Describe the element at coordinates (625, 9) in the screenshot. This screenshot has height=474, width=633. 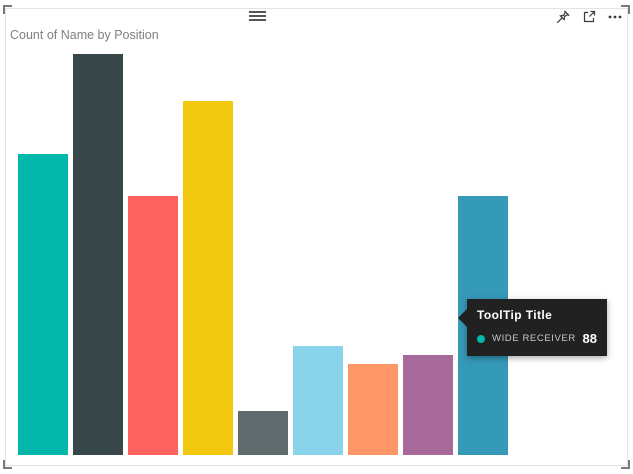
I see `resize-handle-top-right` at that location.